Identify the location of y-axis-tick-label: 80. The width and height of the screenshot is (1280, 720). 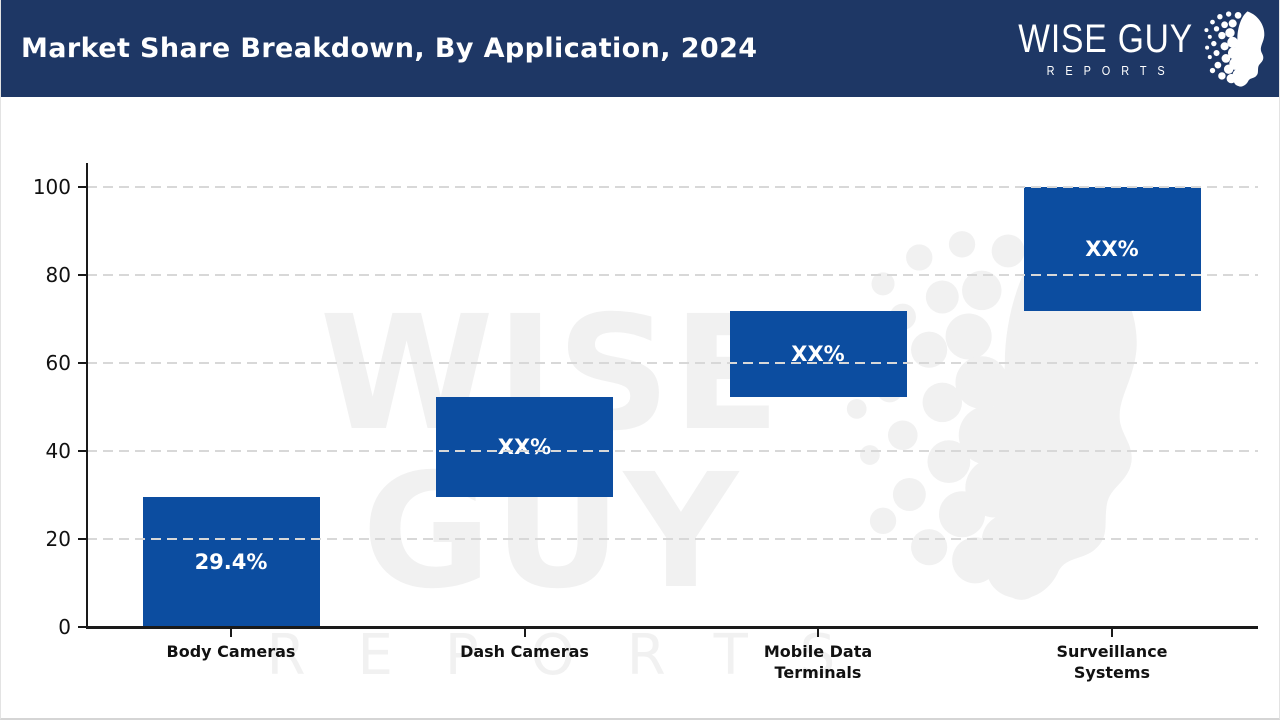
(58, 274).